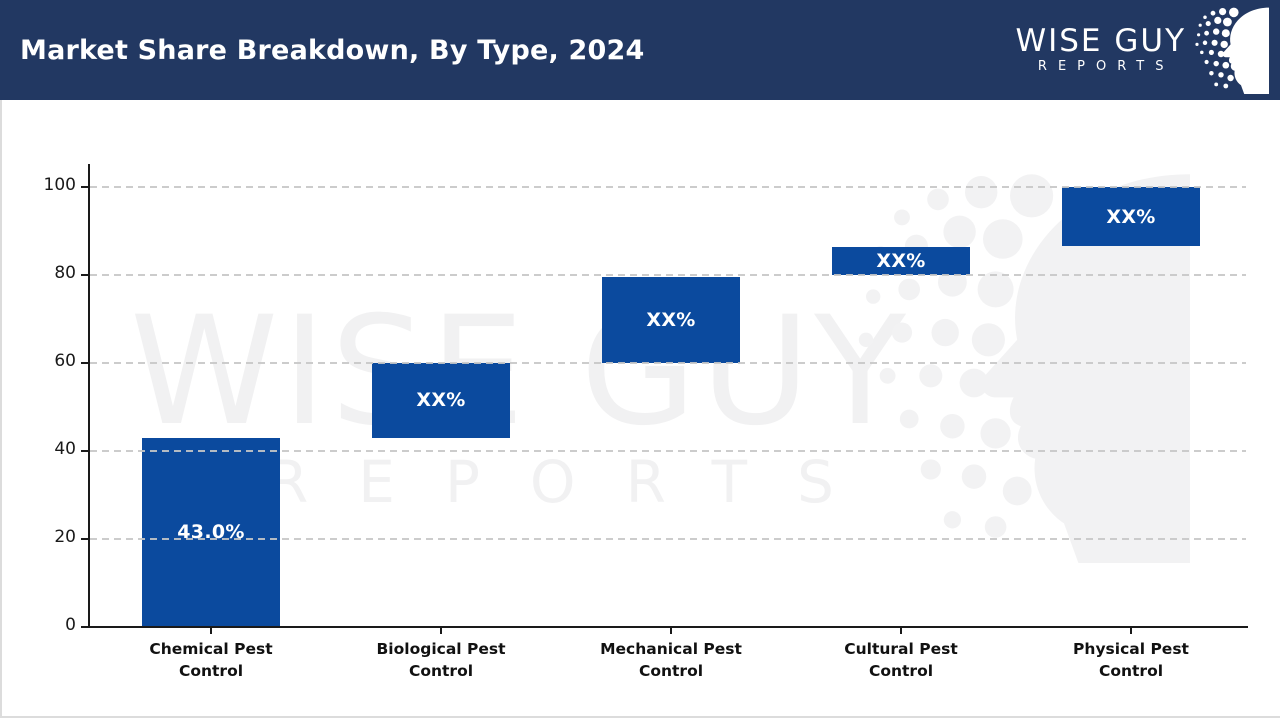 The height and width of the screenshot is (720, 1280). I want to click on y-tick-label: 0, so click(70, 625).